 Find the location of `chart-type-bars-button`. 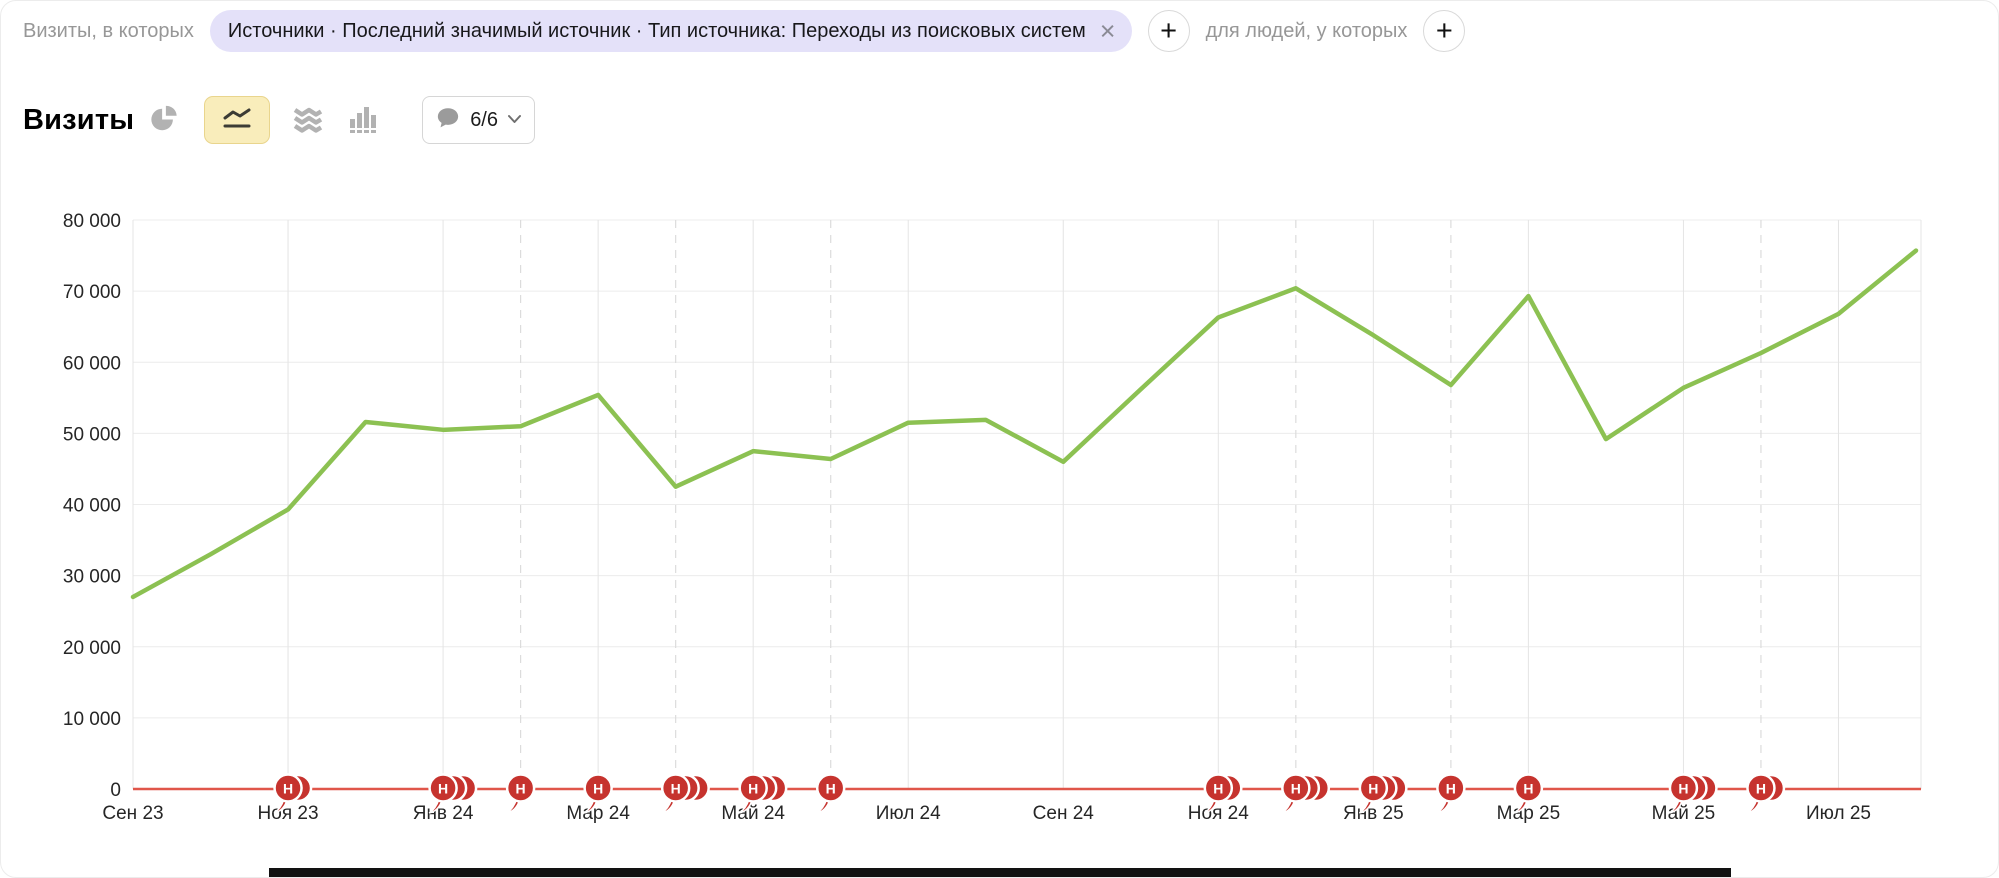

chart-type-bars-button is located at coordinates (364, 120).